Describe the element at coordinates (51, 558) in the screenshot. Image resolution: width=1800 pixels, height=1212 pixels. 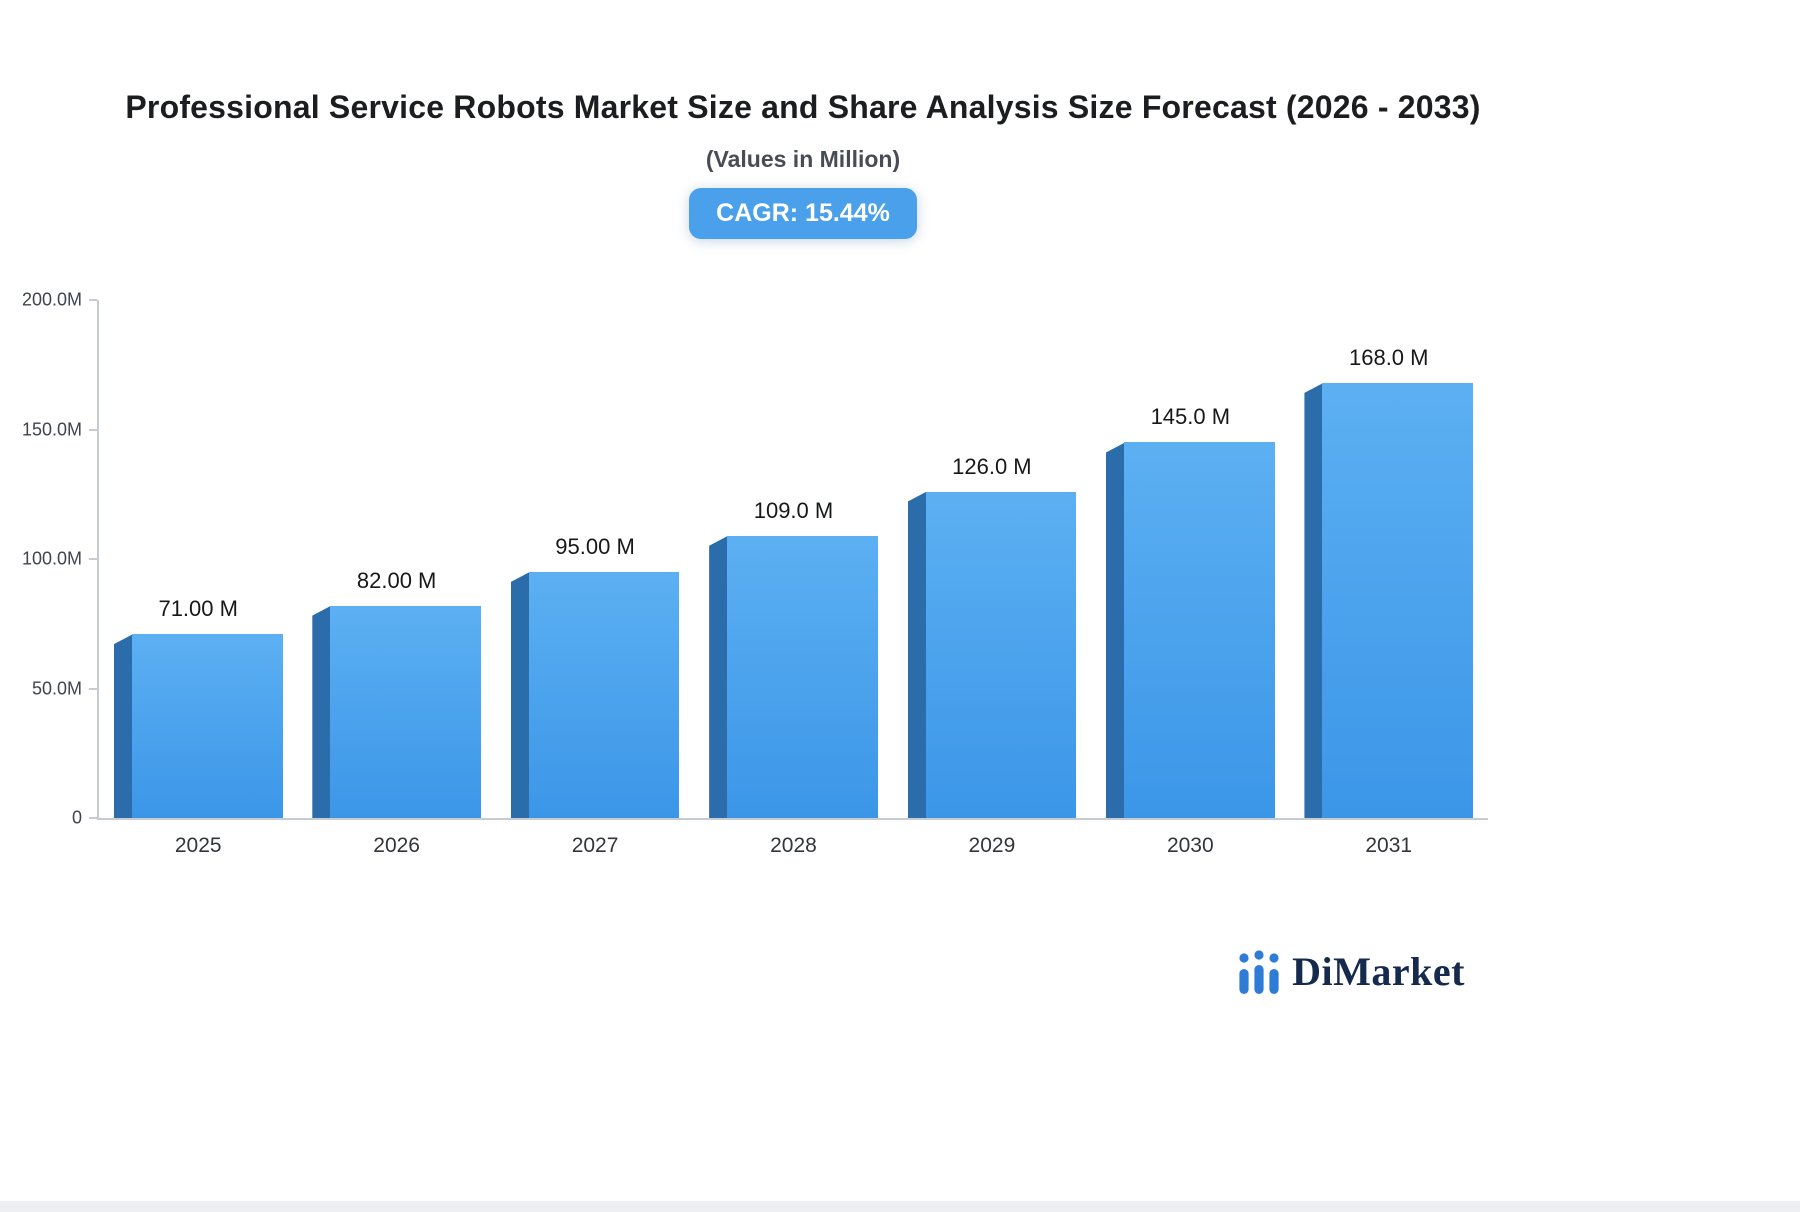
I see `y-tick-label: 100.0M` at that location.